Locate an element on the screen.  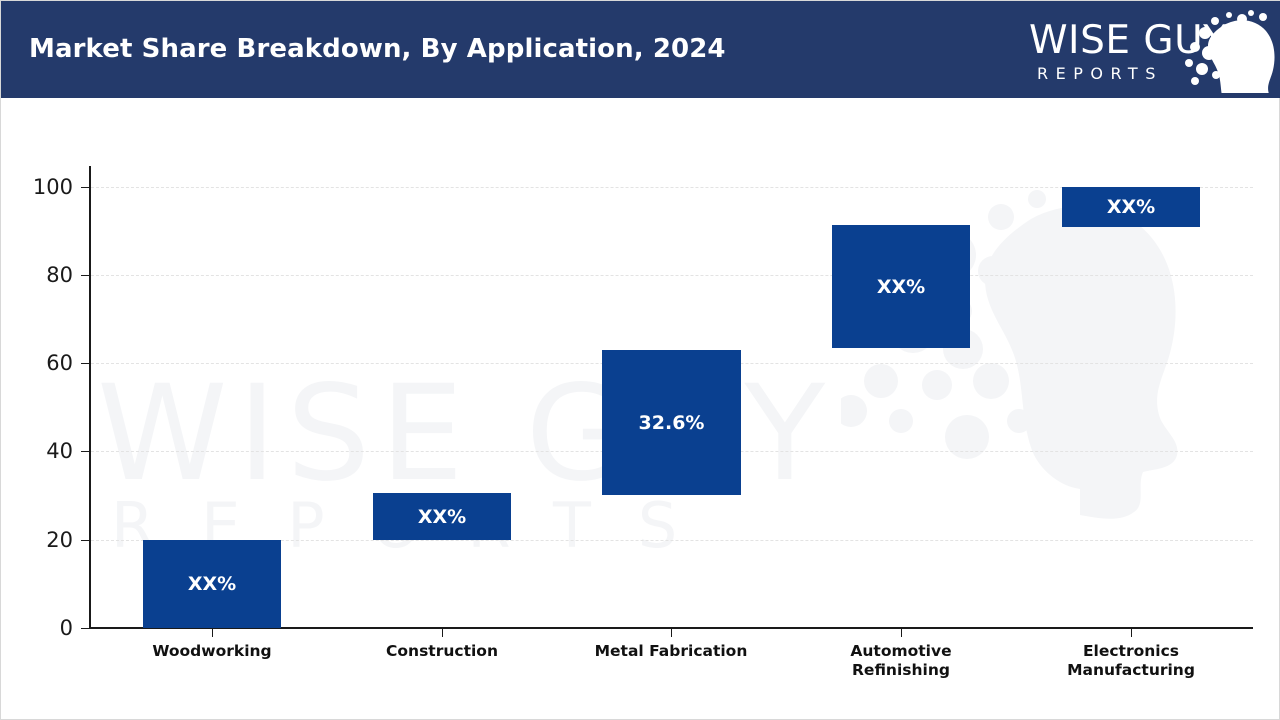
x-tick-label-automotive-refinishing: Automotive Refinishing is located at coordinates (901, 661).